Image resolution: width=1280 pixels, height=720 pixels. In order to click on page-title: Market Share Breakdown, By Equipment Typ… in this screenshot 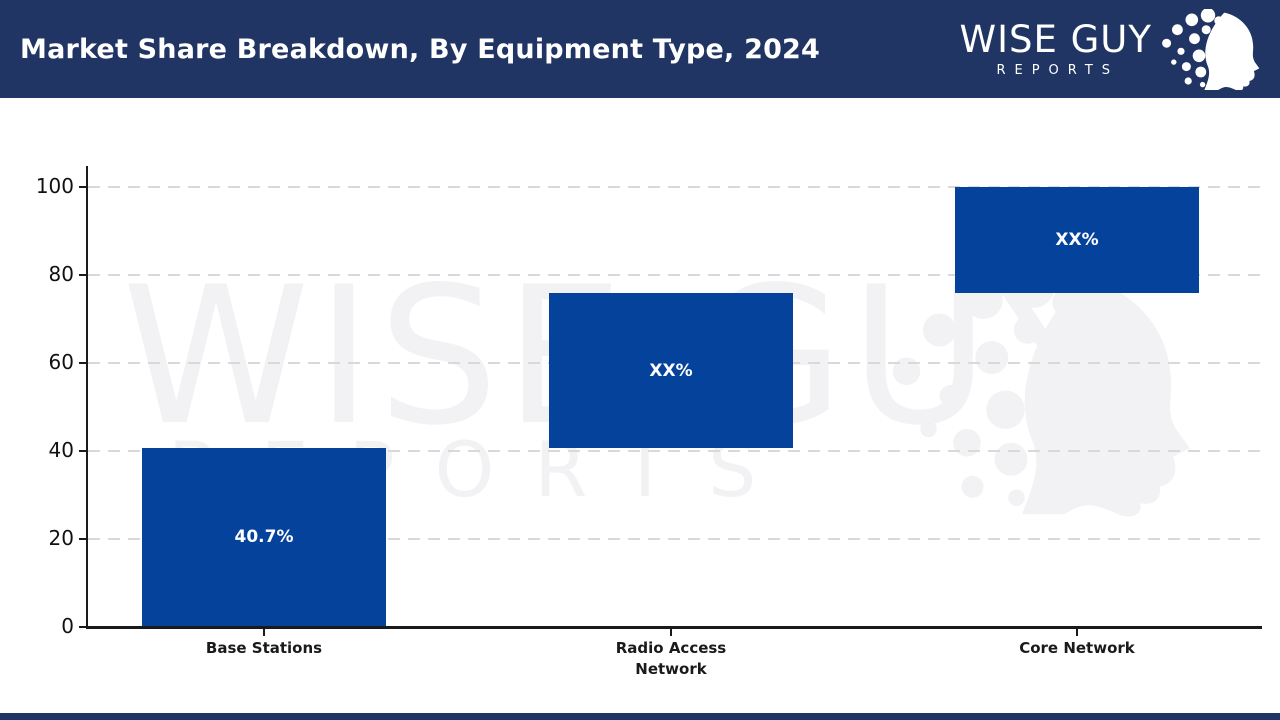, I will do `click(420, 49)`.